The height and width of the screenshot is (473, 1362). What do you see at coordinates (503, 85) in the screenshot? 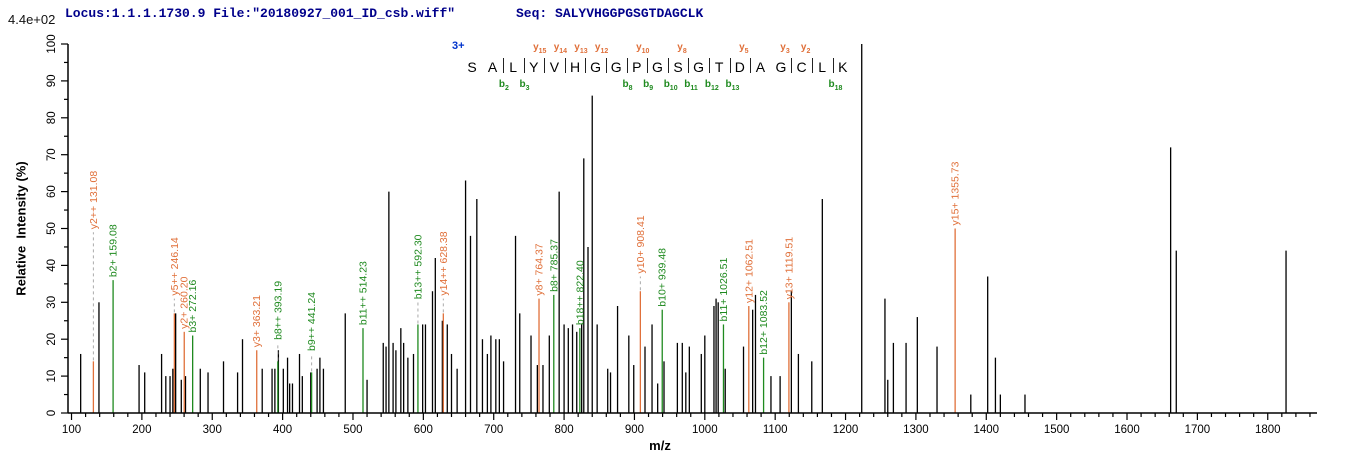
I see `b-ion-ladder-label: b2` at bounding box center [503, 85].